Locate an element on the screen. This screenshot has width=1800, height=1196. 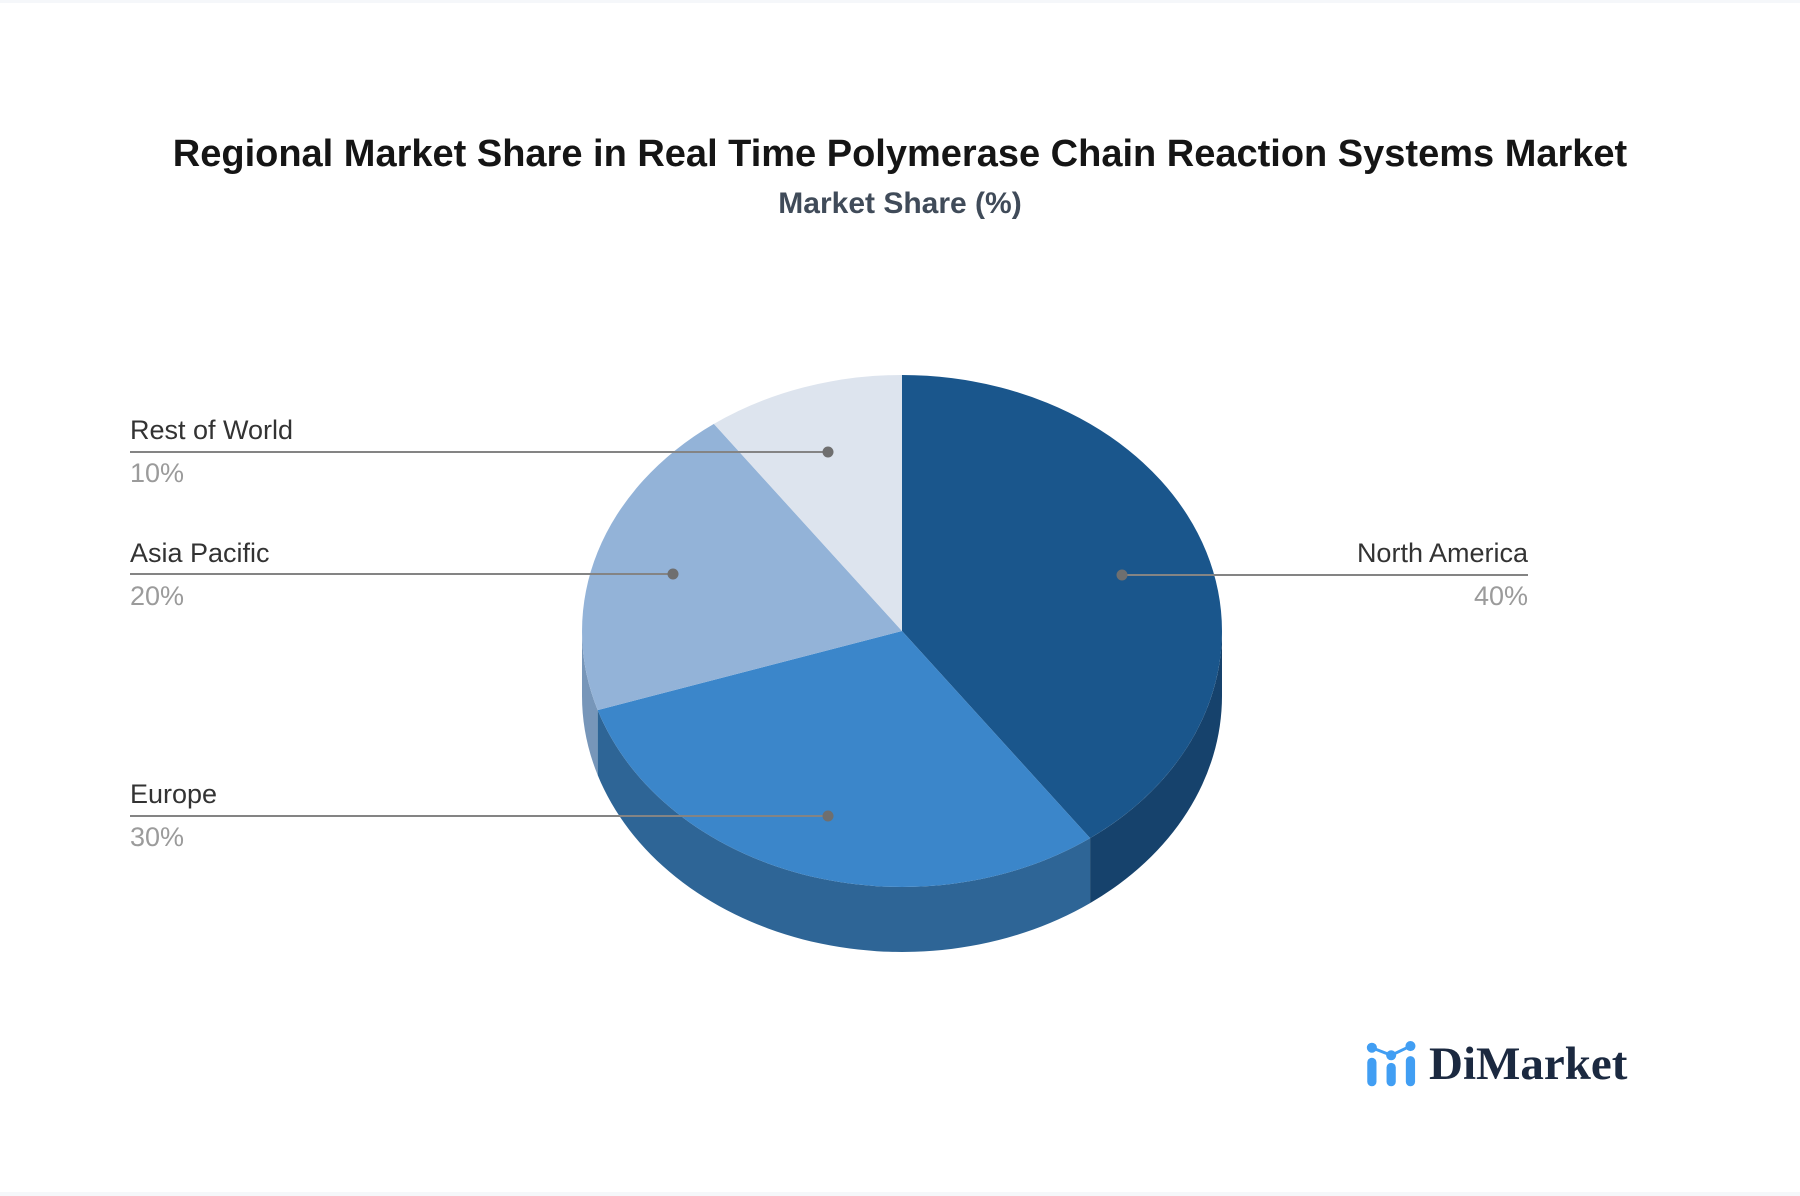
callout-dots is located at coordinates (897, 634).